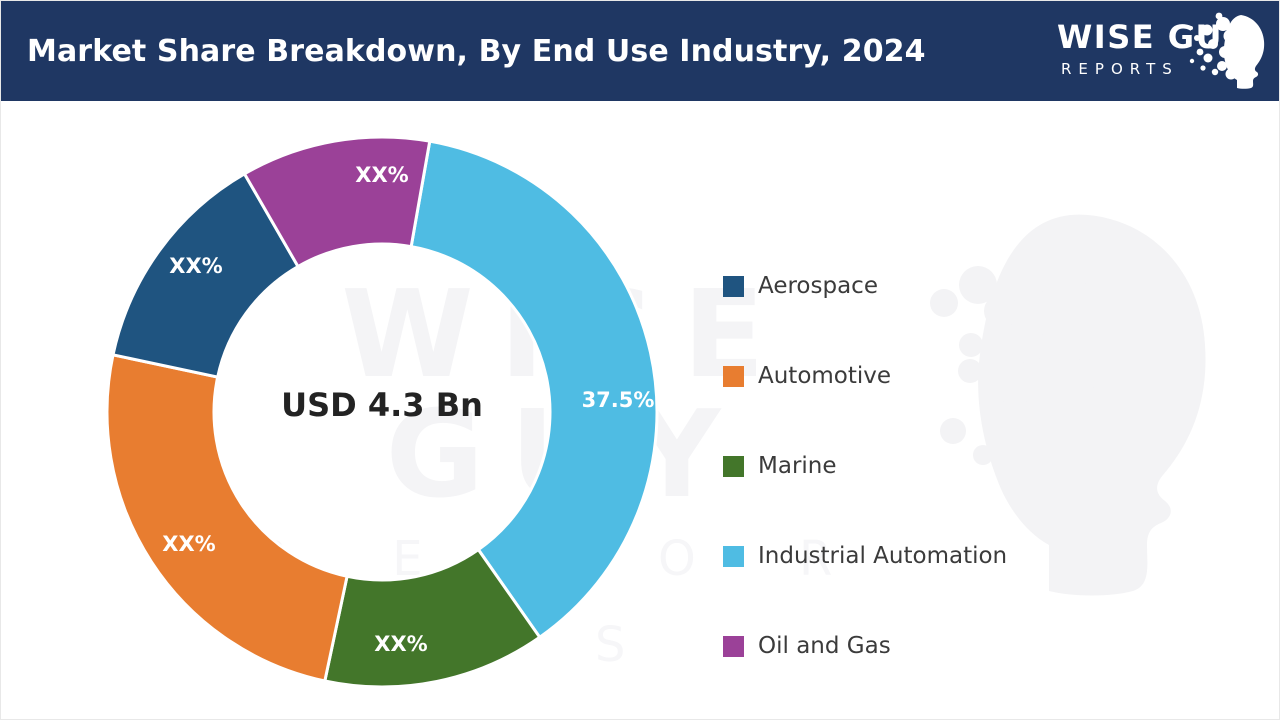  I want to click on donut-slice-automotive, so click(227, 518).